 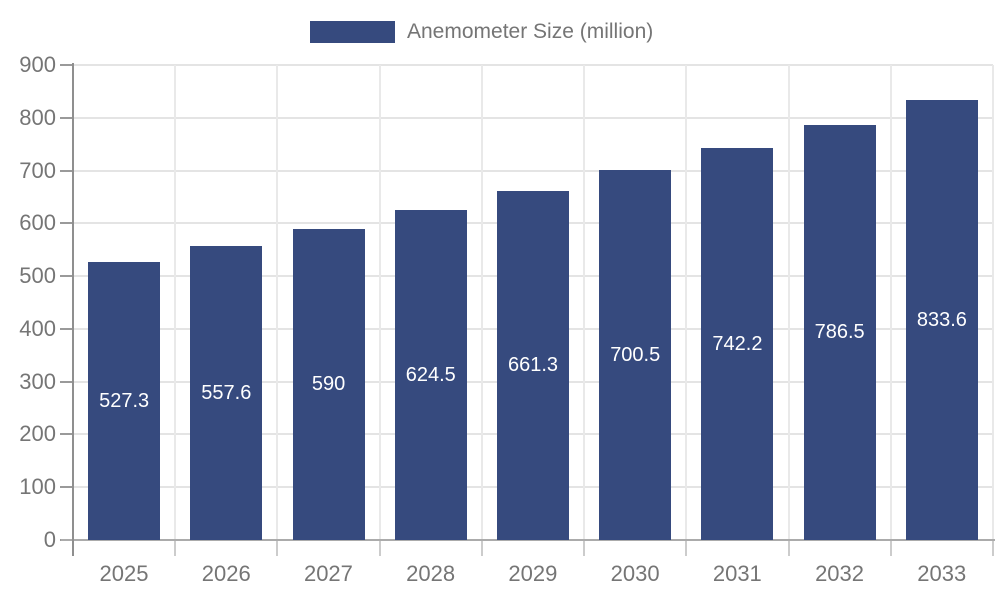 I want to click on bar-value-label: 527.3, so click(x=124, y=400).